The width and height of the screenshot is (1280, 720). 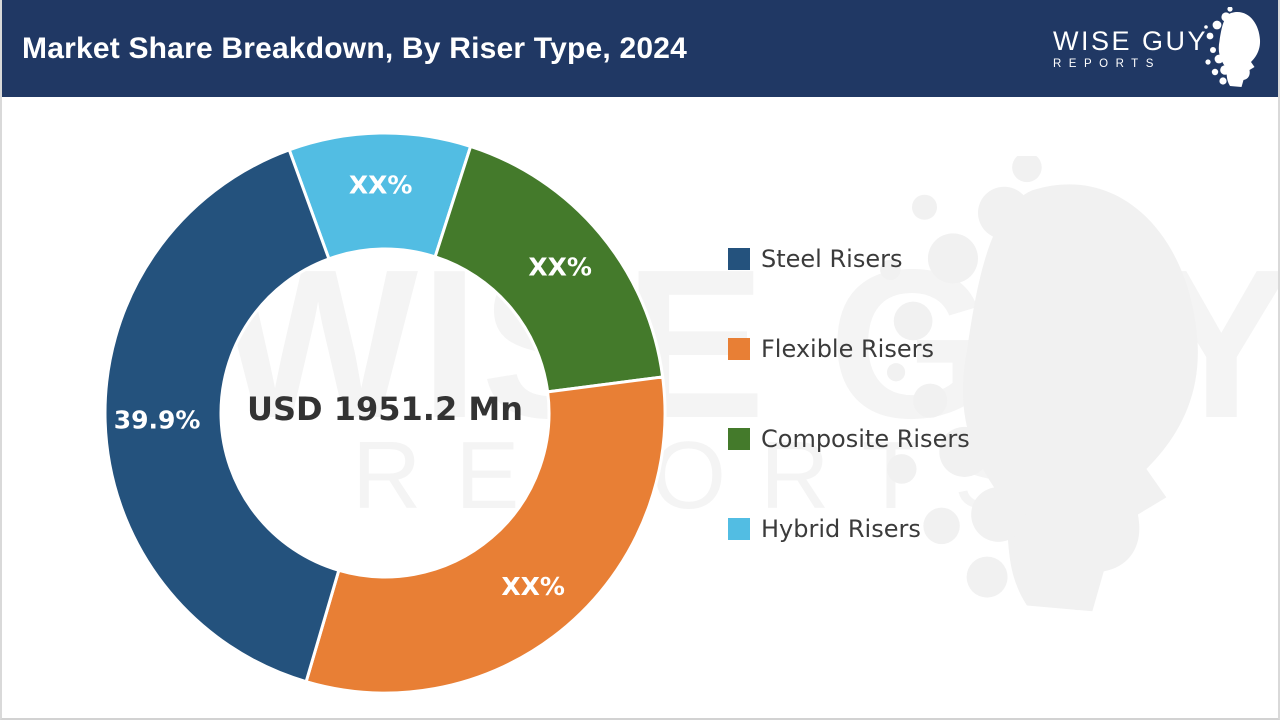 What do you see at coordinates (222, 416) in the screenshot?
I see `donut-segment-steel-risers` at bounding box center [222, 416].